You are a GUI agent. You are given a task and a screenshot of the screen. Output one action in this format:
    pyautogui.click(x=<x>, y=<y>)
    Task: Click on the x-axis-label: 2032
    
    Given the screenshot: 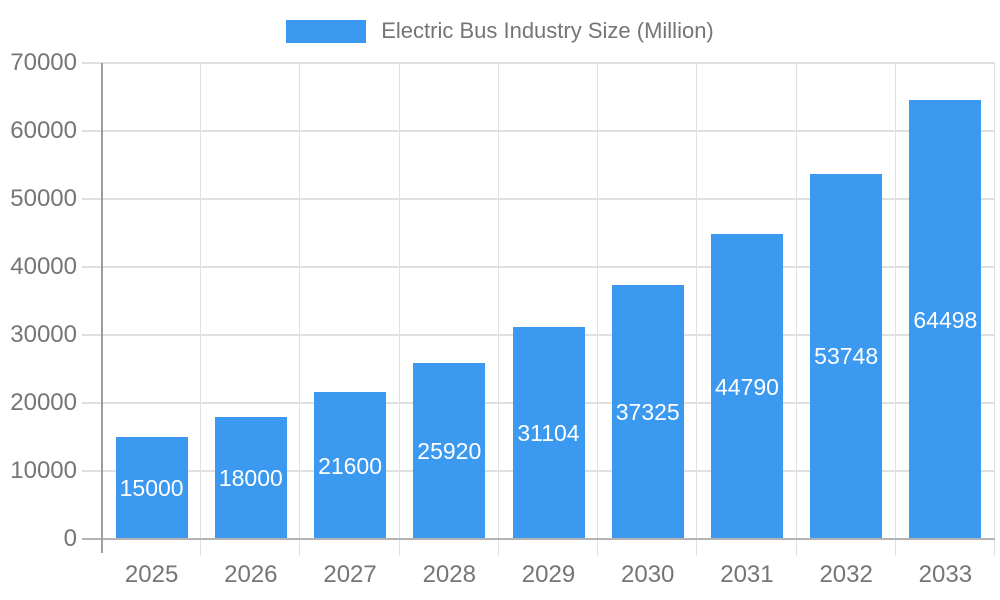 What is the action you would take?
    pyautogui.click(x=846, y=574)
    